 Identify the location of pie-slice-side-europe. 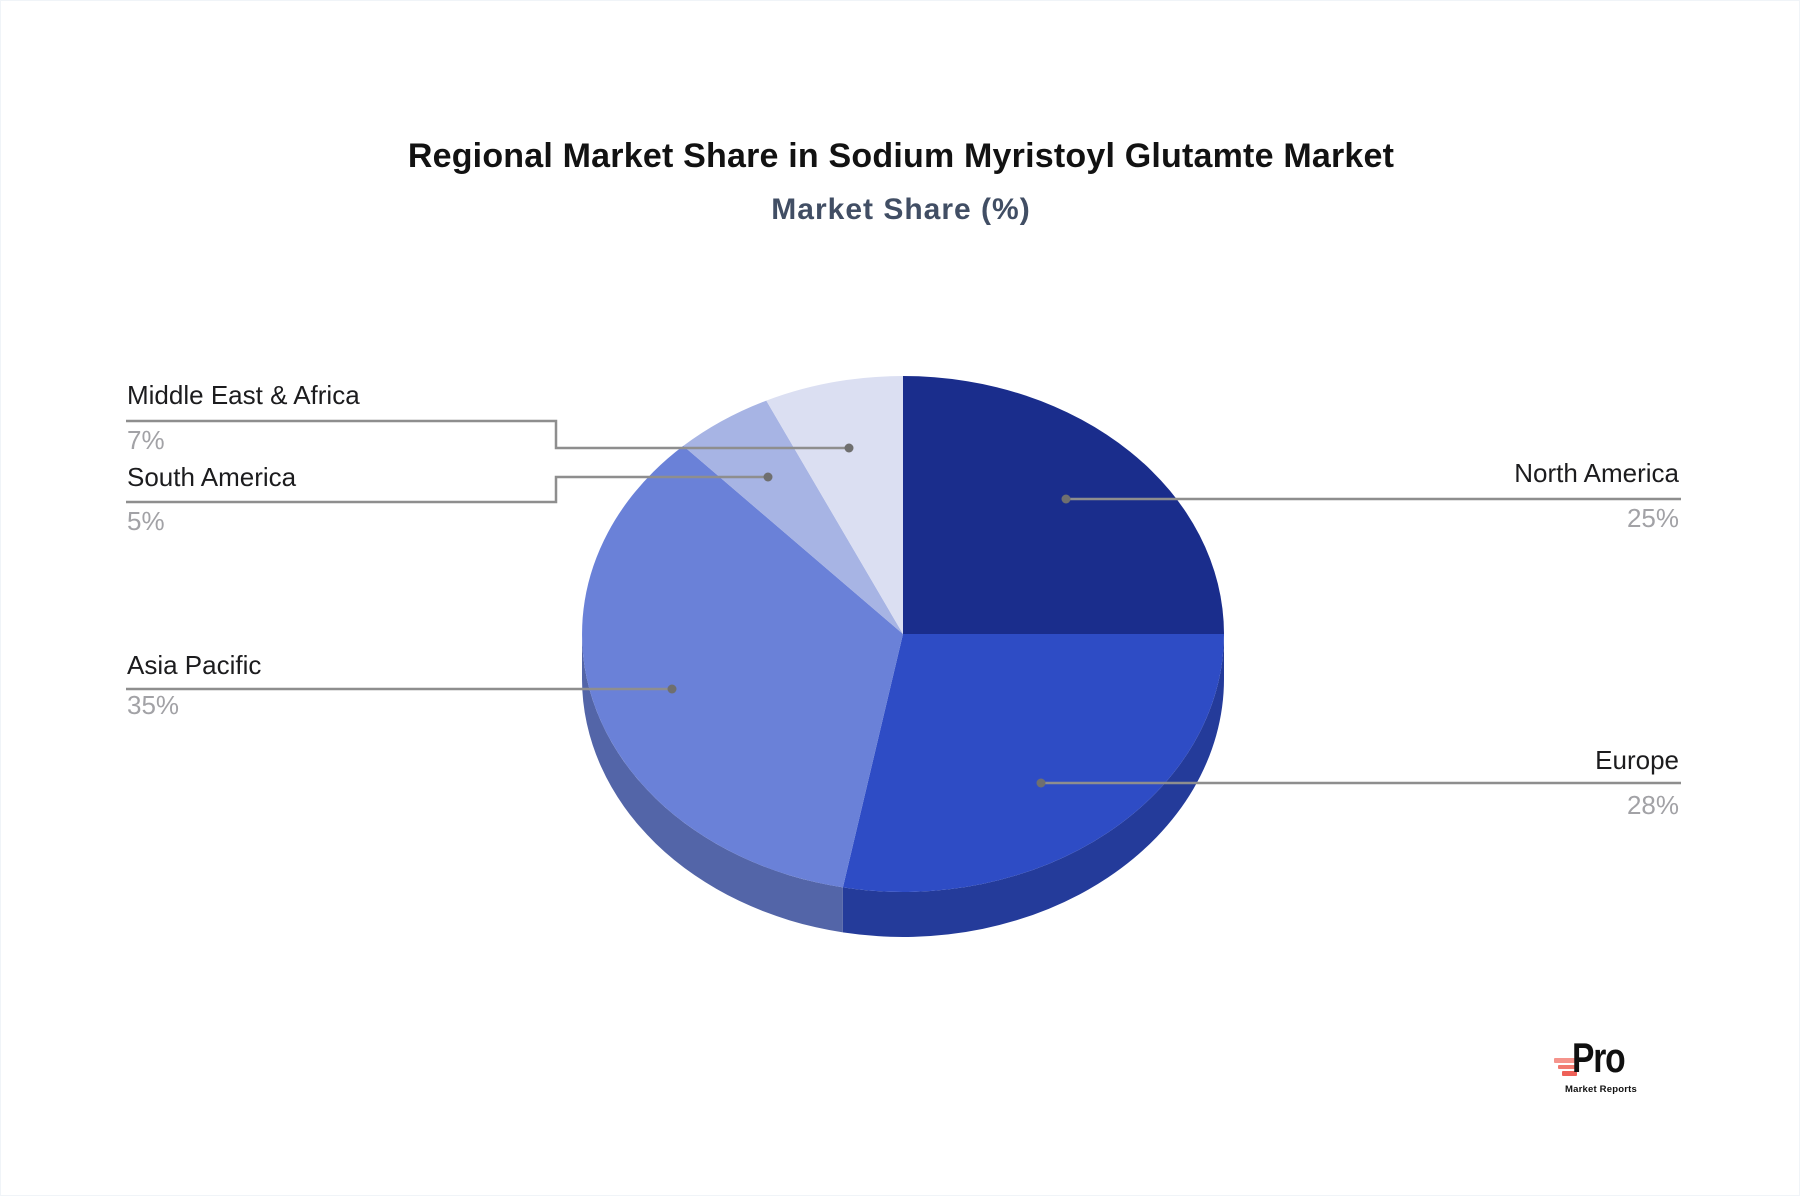
(1033, 785).